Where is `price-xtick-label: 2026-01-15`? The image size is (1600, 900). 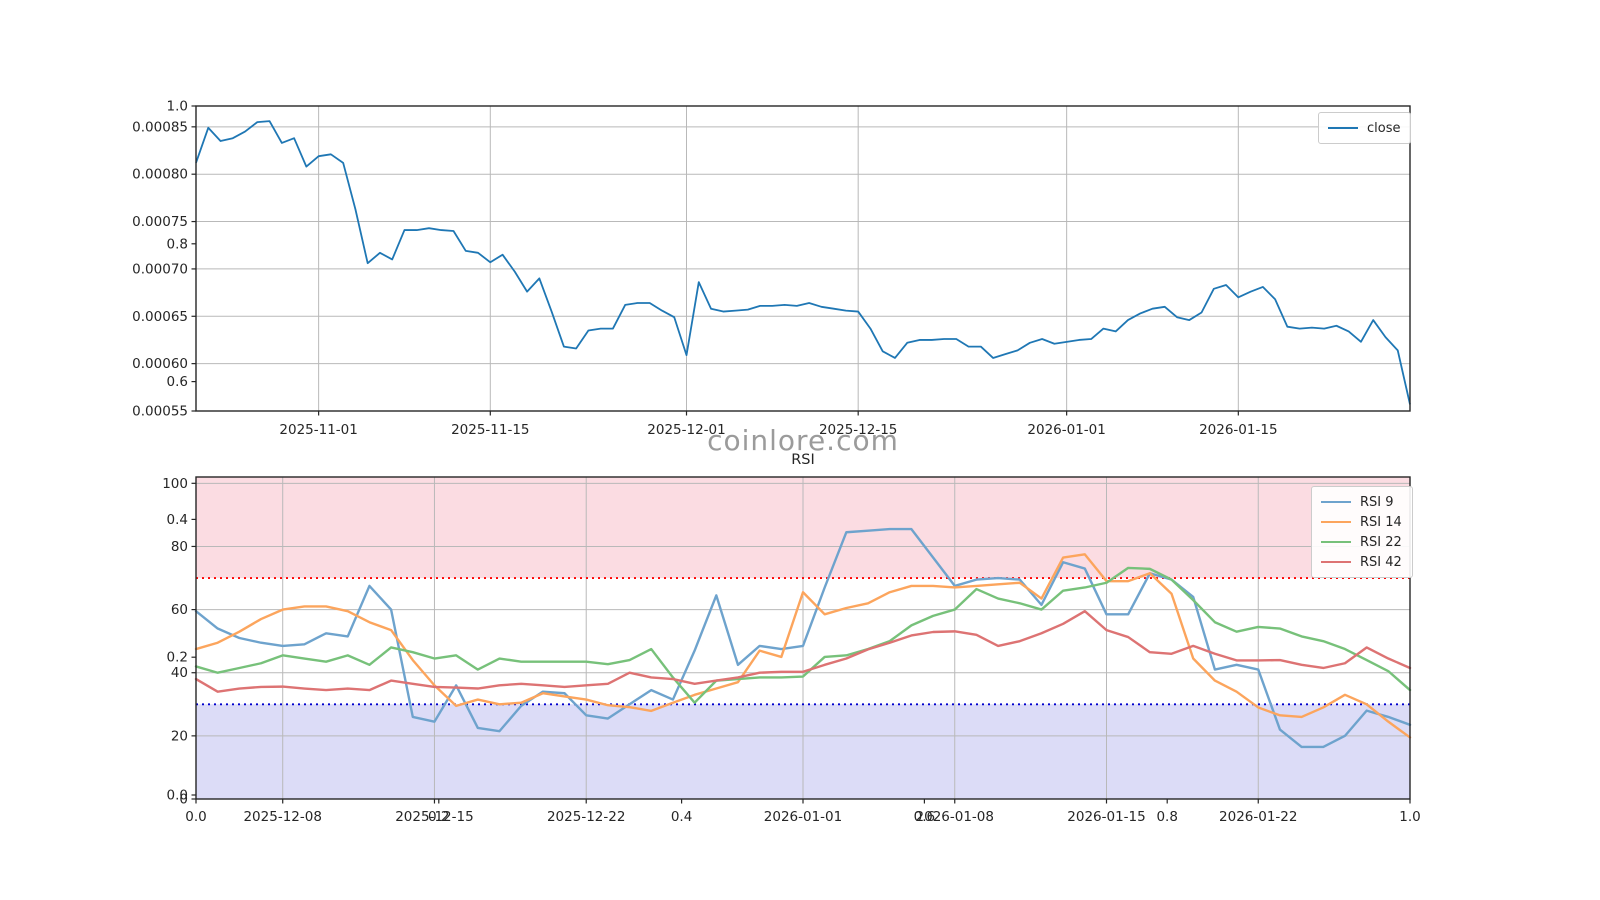 price-xtick-label: 2026-01-15 is located at coordinates (1238, 430).